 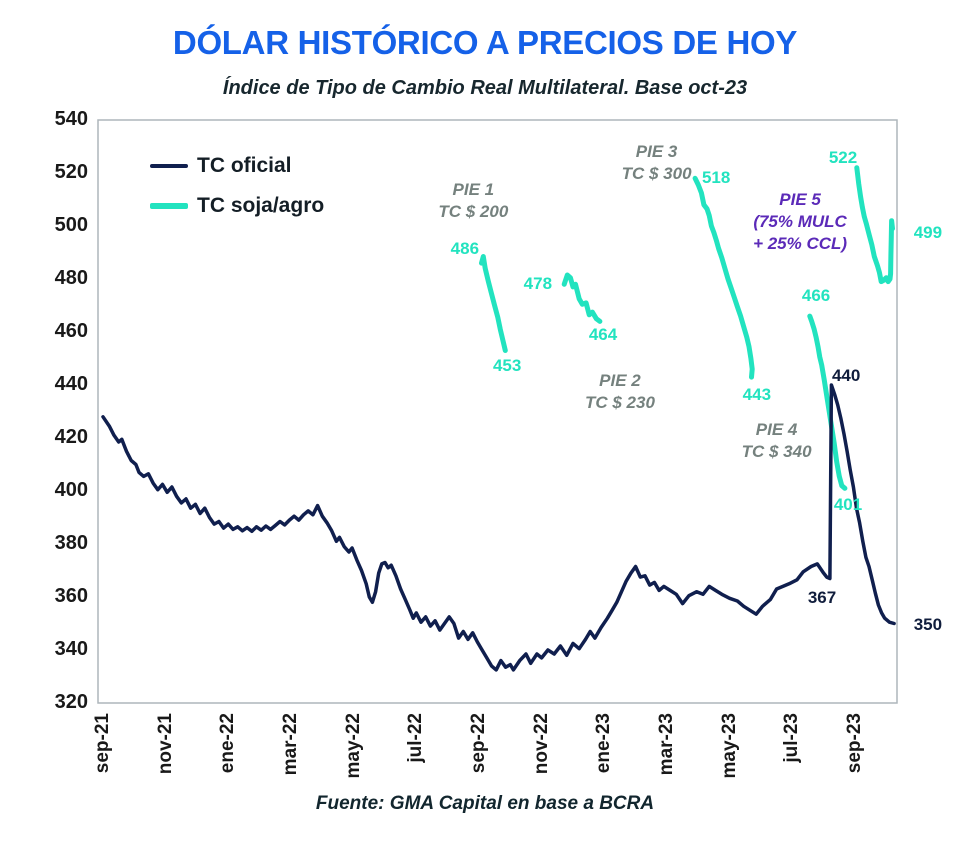 I want to click on event-label-line: TC $ 230, so click(x=619, y=402).